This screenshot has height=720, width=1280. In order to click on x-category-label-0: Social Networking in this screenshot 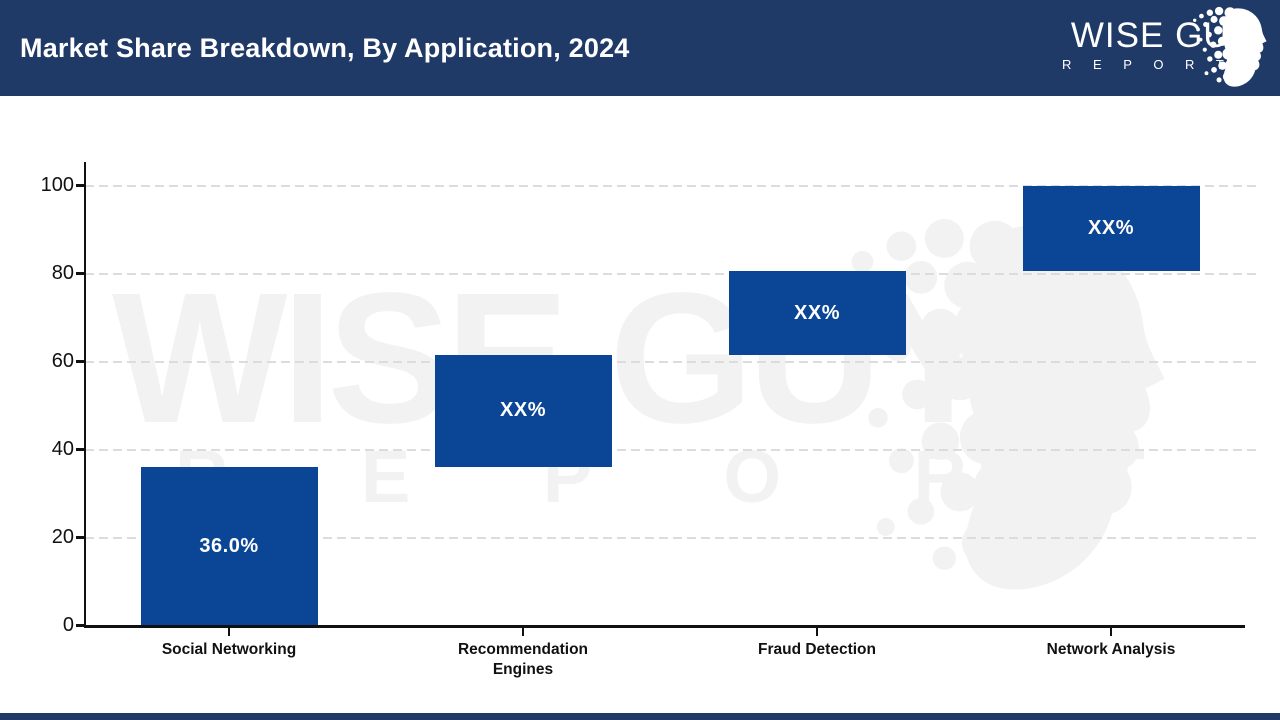, I will do `click(229, 649)`.